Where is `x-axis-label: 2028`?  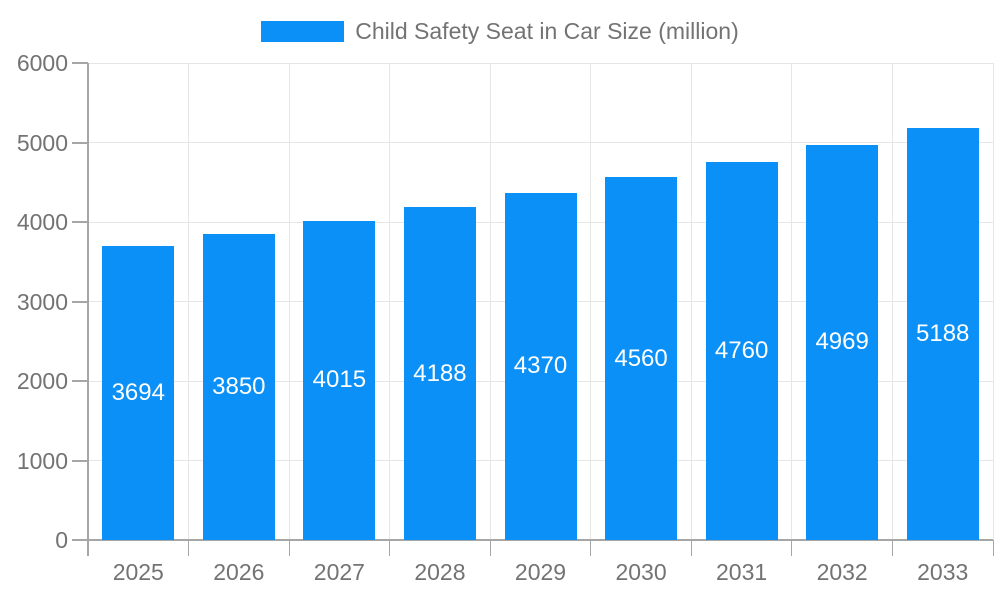 x-axis-label: 2028 is located at coordinates (440, 572).